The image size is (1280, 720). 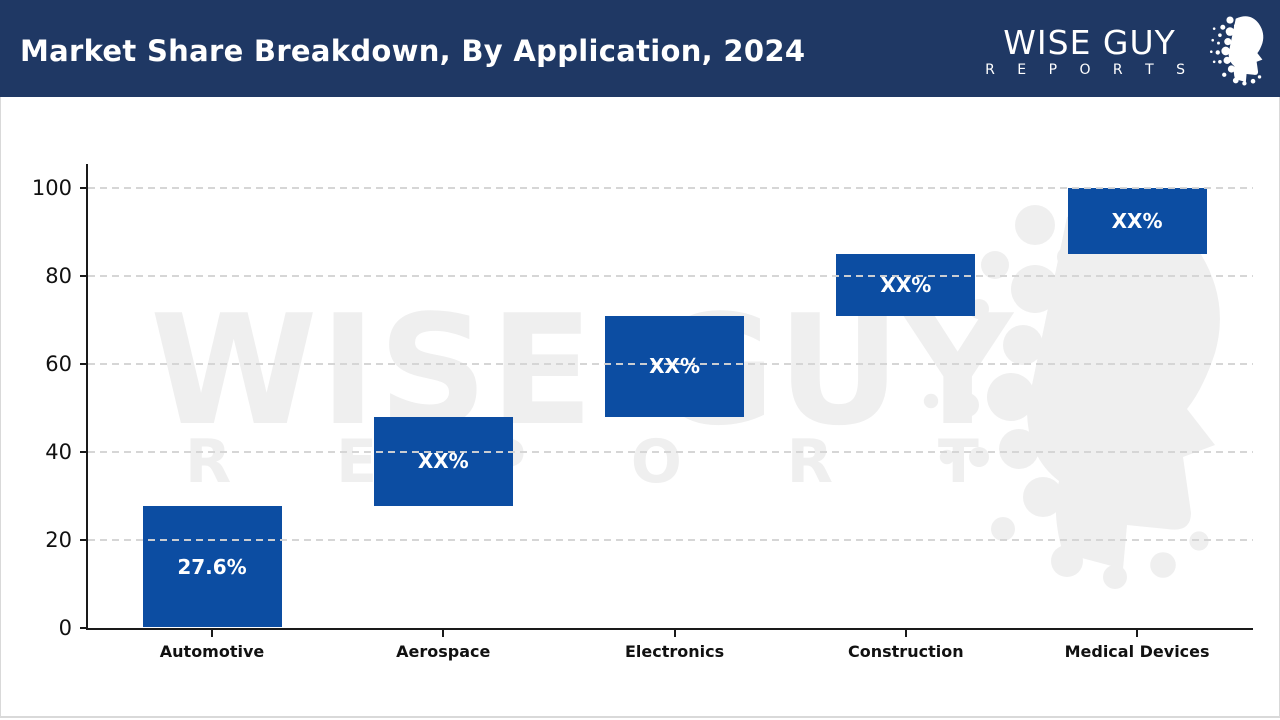 What do you see at coordinates (58, 539) in the screenshot?
I see `y-axis-label-20: 20` at bounding box center [58, 539].